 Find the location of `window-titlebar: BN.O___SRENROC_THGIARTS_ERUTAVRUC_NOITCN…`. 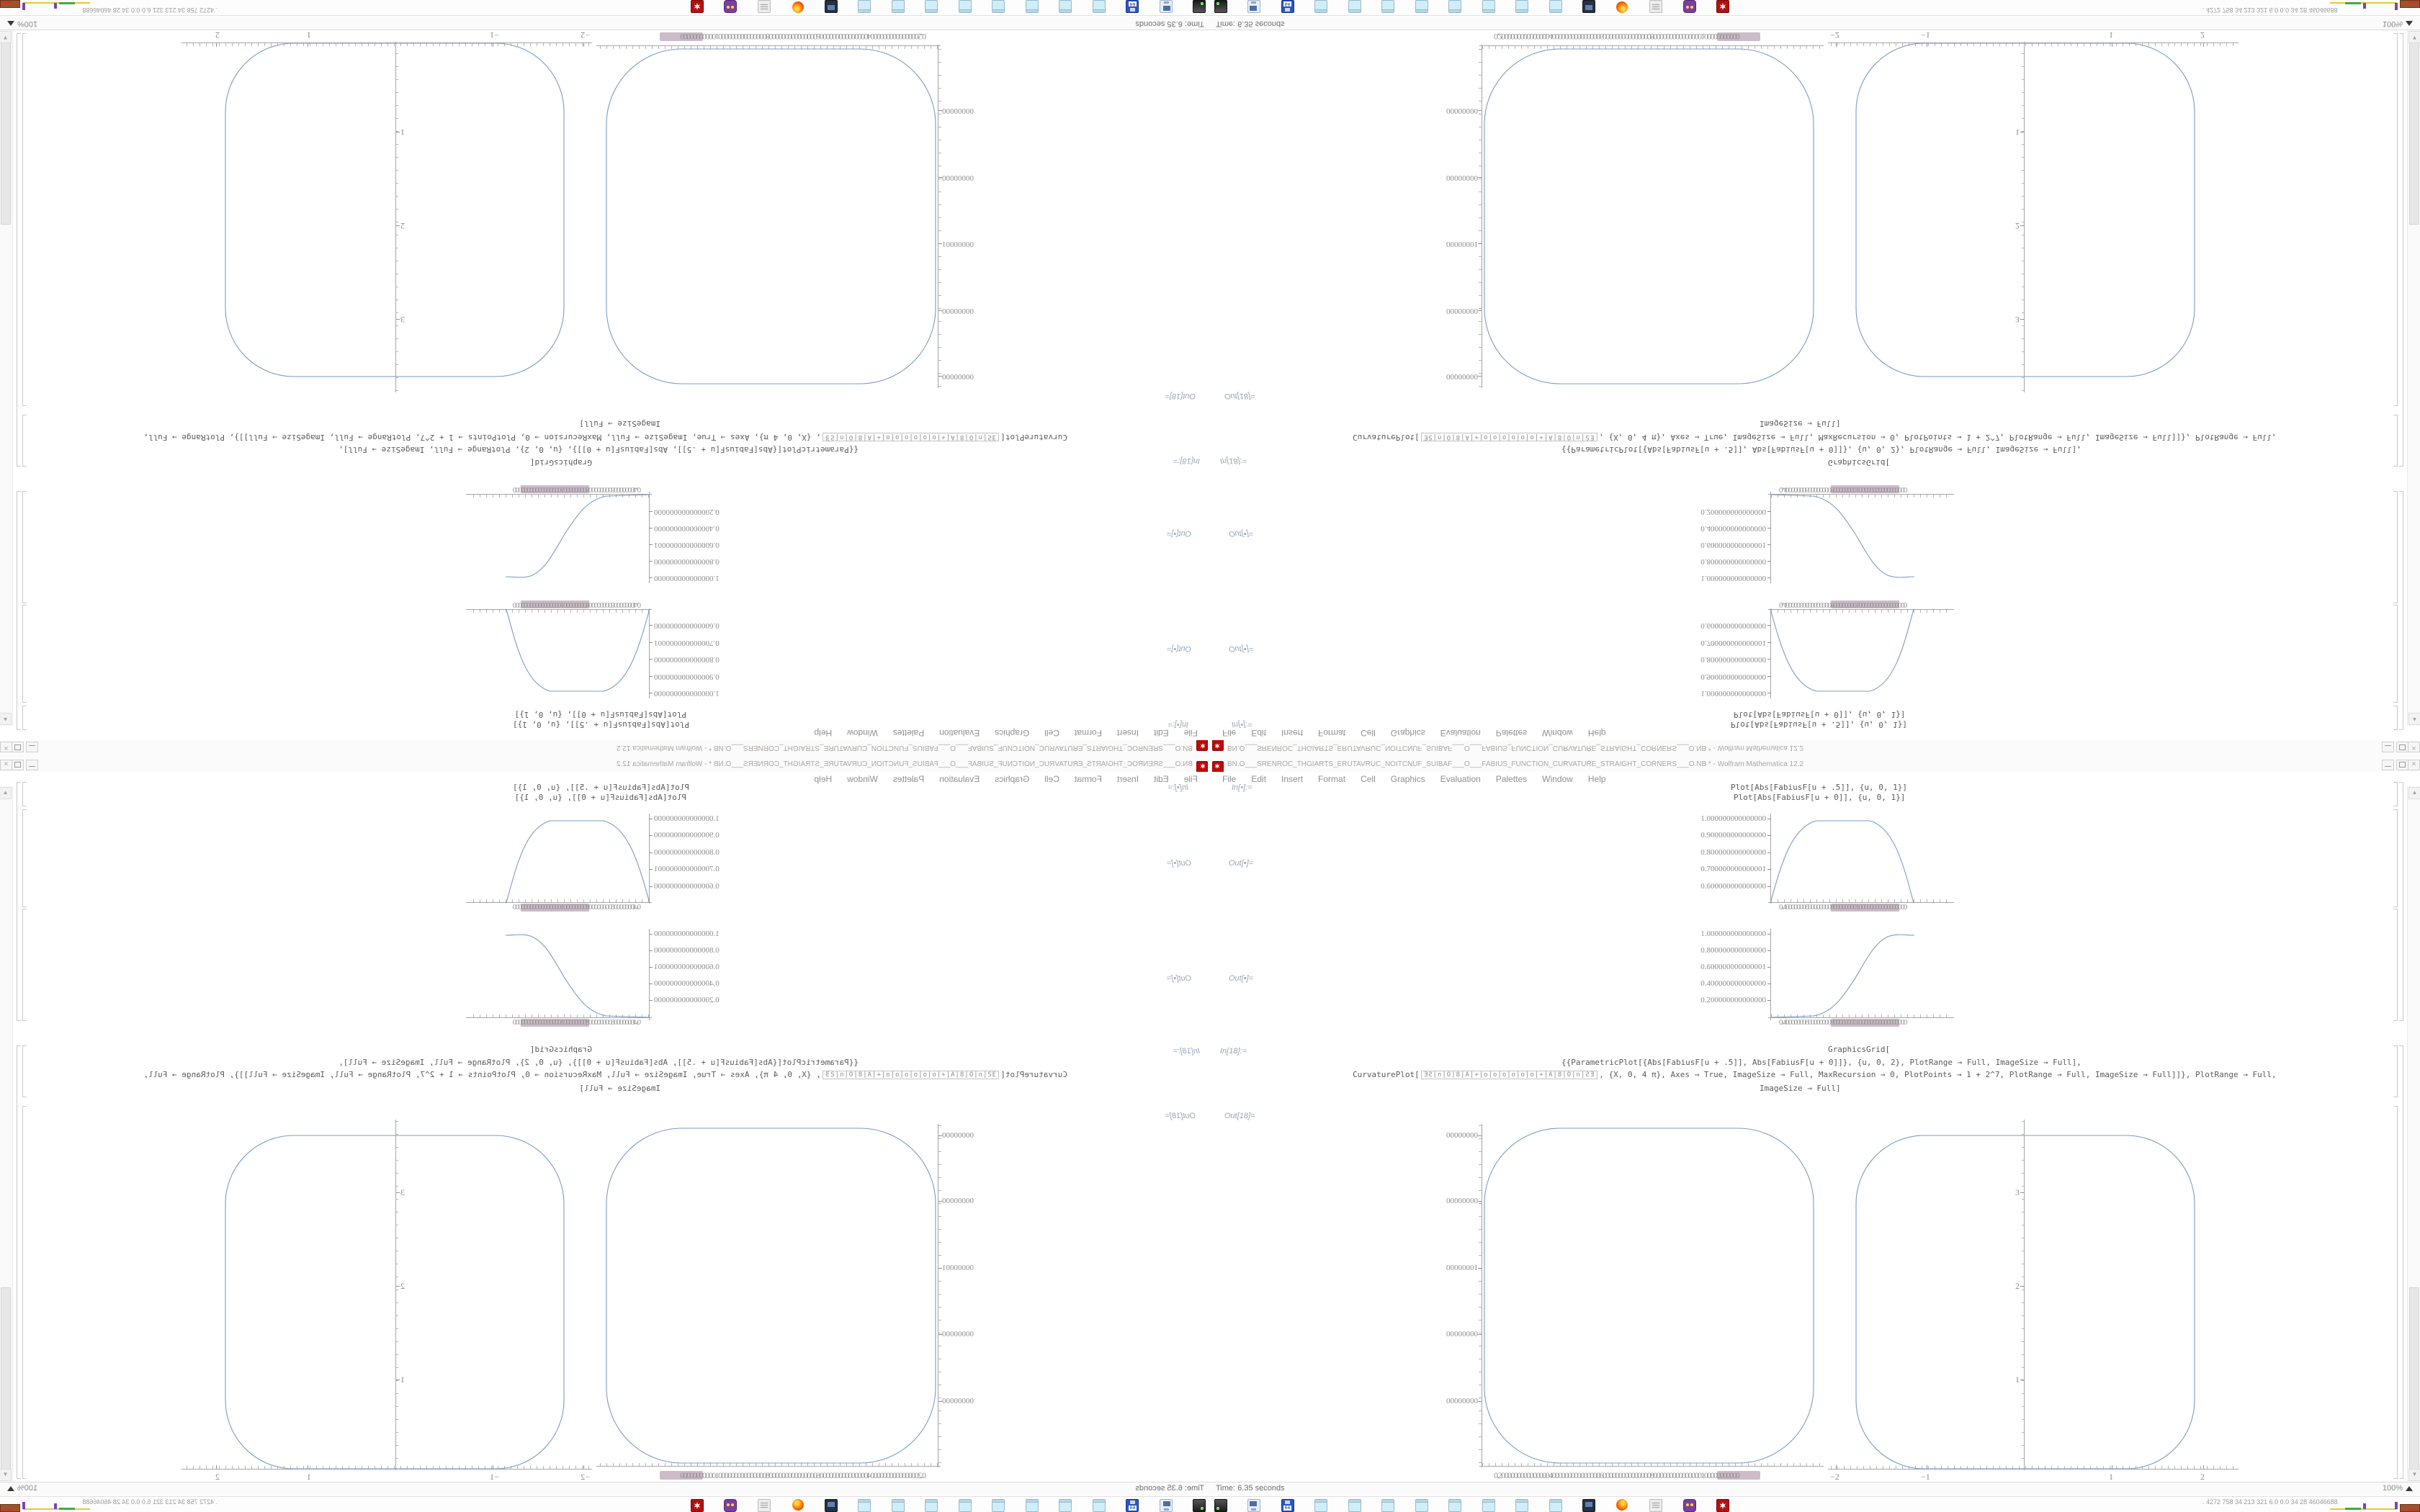

window-titlebar: BN.O___SRENROC_THGIARTS_ERUTAVRUC_NOITCN… is located at coordinates (1815, 764).